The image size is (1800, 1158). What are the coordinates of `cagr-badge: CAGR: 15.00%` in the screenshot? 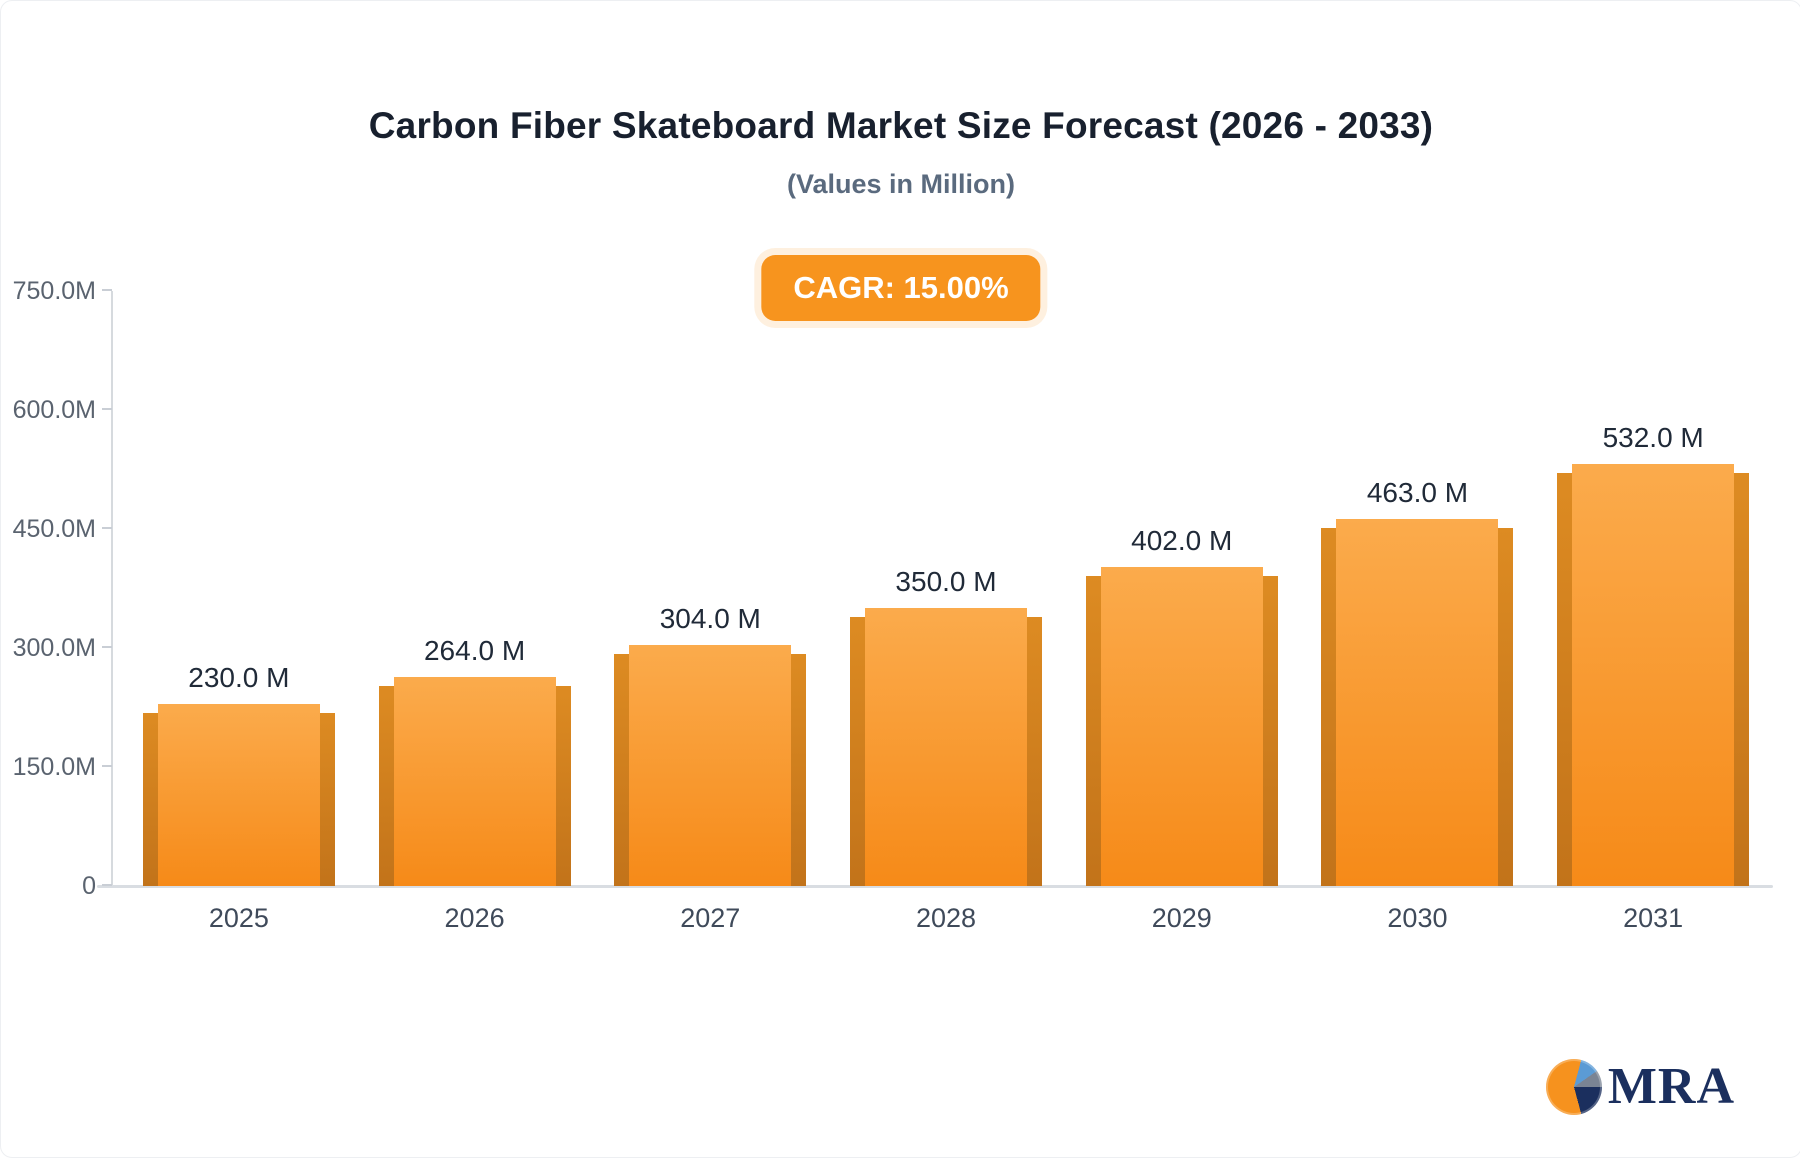 It's located at (901, 288).